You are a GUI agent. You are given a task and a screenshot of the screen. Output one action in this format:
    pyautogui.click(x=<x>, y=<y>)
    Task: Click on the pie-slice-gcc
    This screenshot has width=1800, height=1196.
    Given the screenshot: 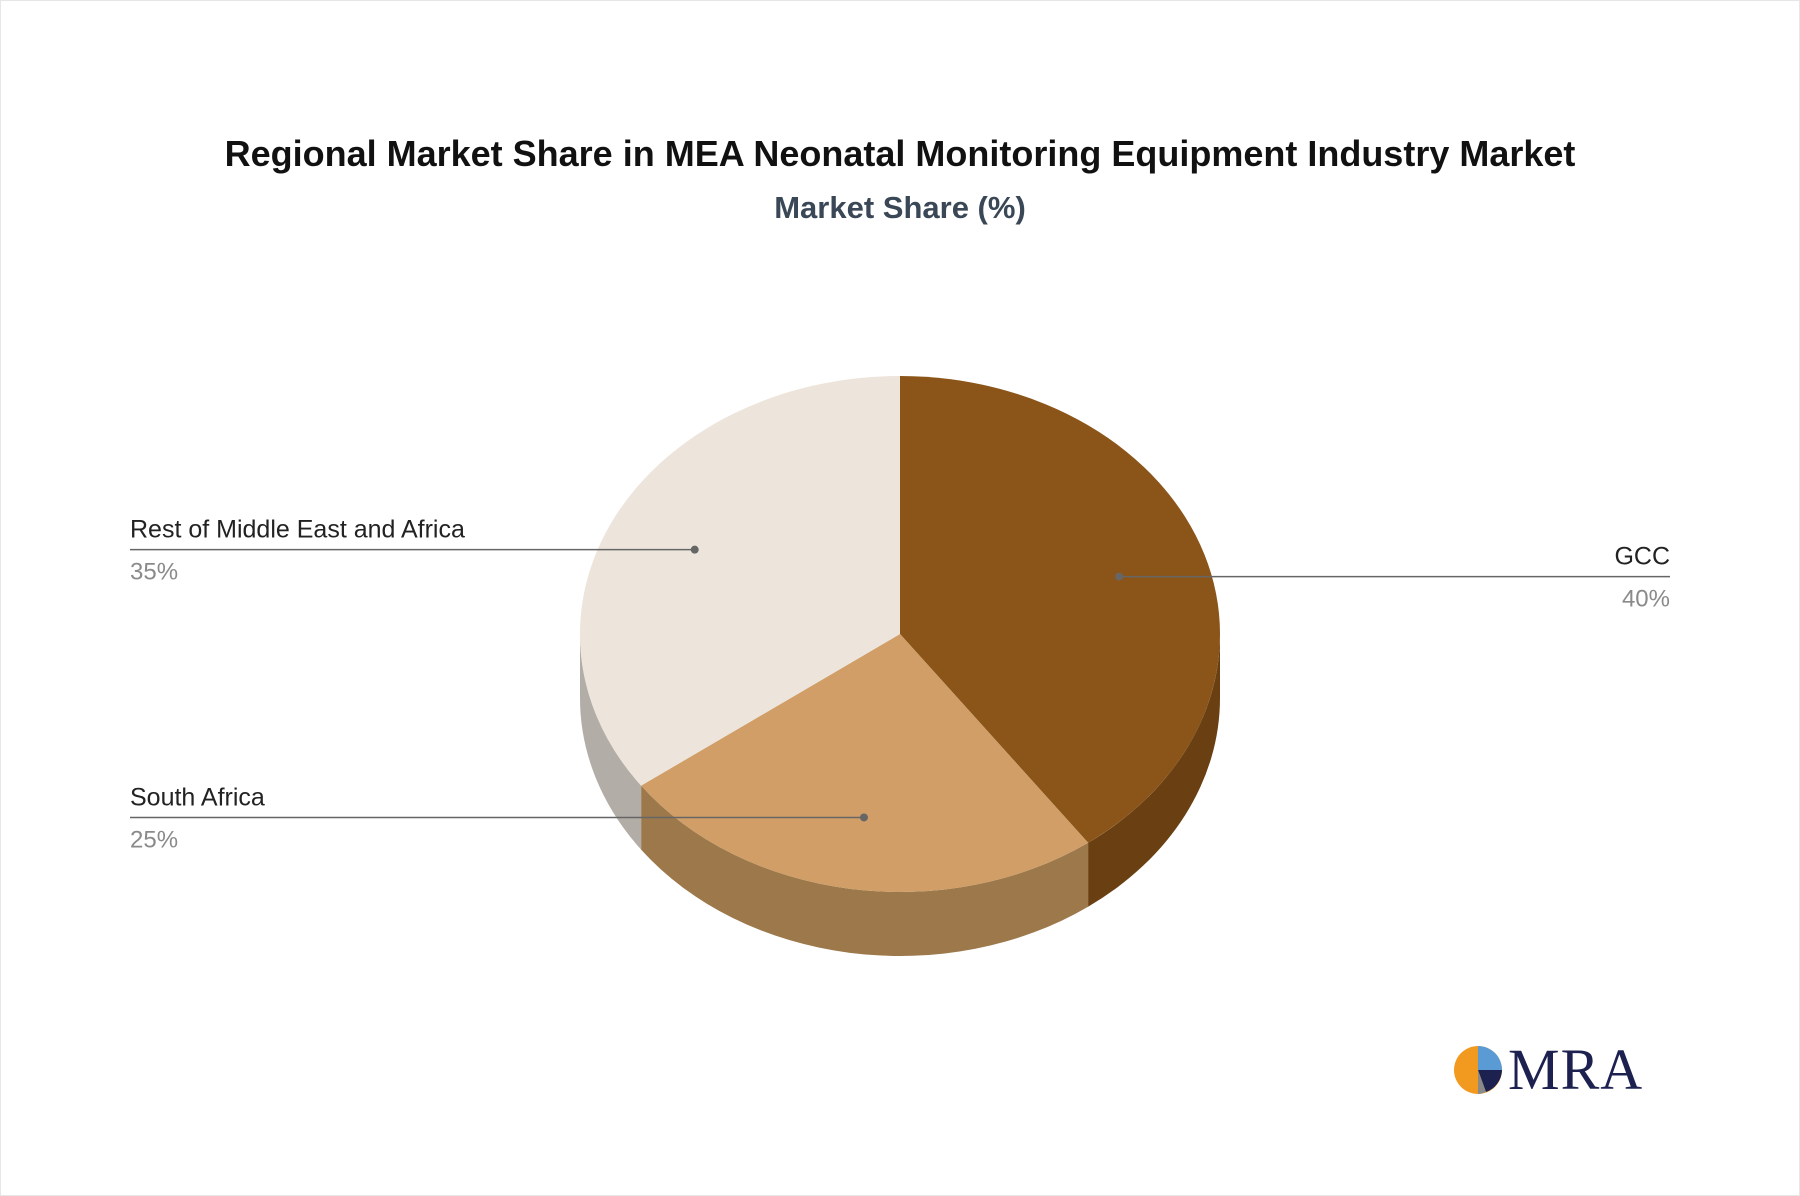 What is the action you would take?
    pyautogui.click(x=1060, y=609)
    